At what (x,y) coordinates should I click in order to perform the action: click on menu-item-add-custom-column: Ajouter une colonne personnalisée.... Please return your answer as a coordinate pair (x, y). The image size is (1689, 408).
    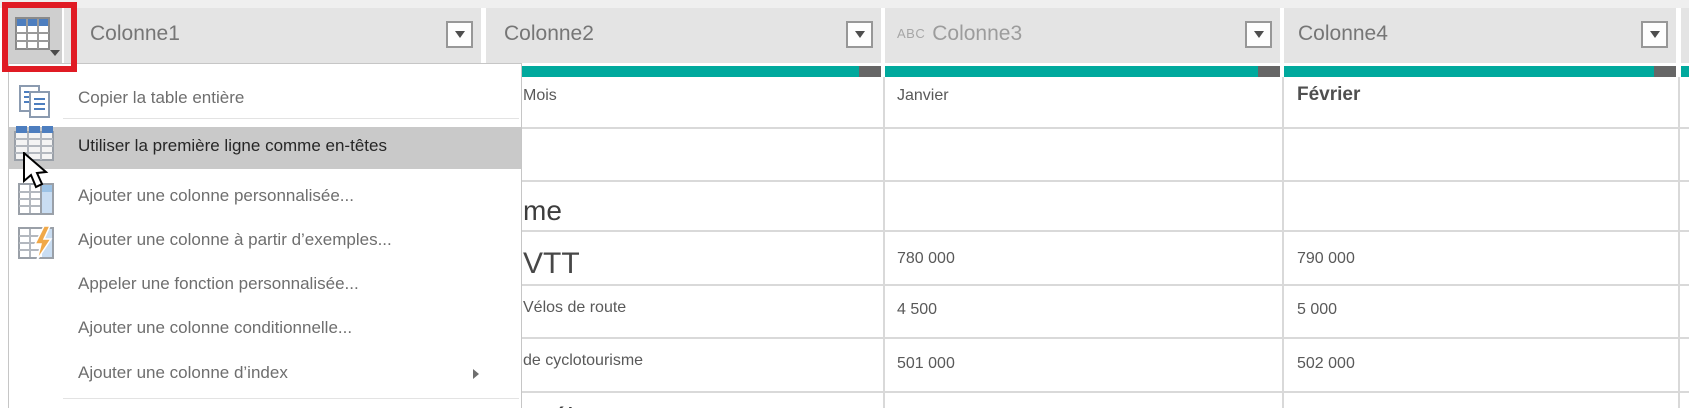
    Looking at the image, I should click on (216, 195).